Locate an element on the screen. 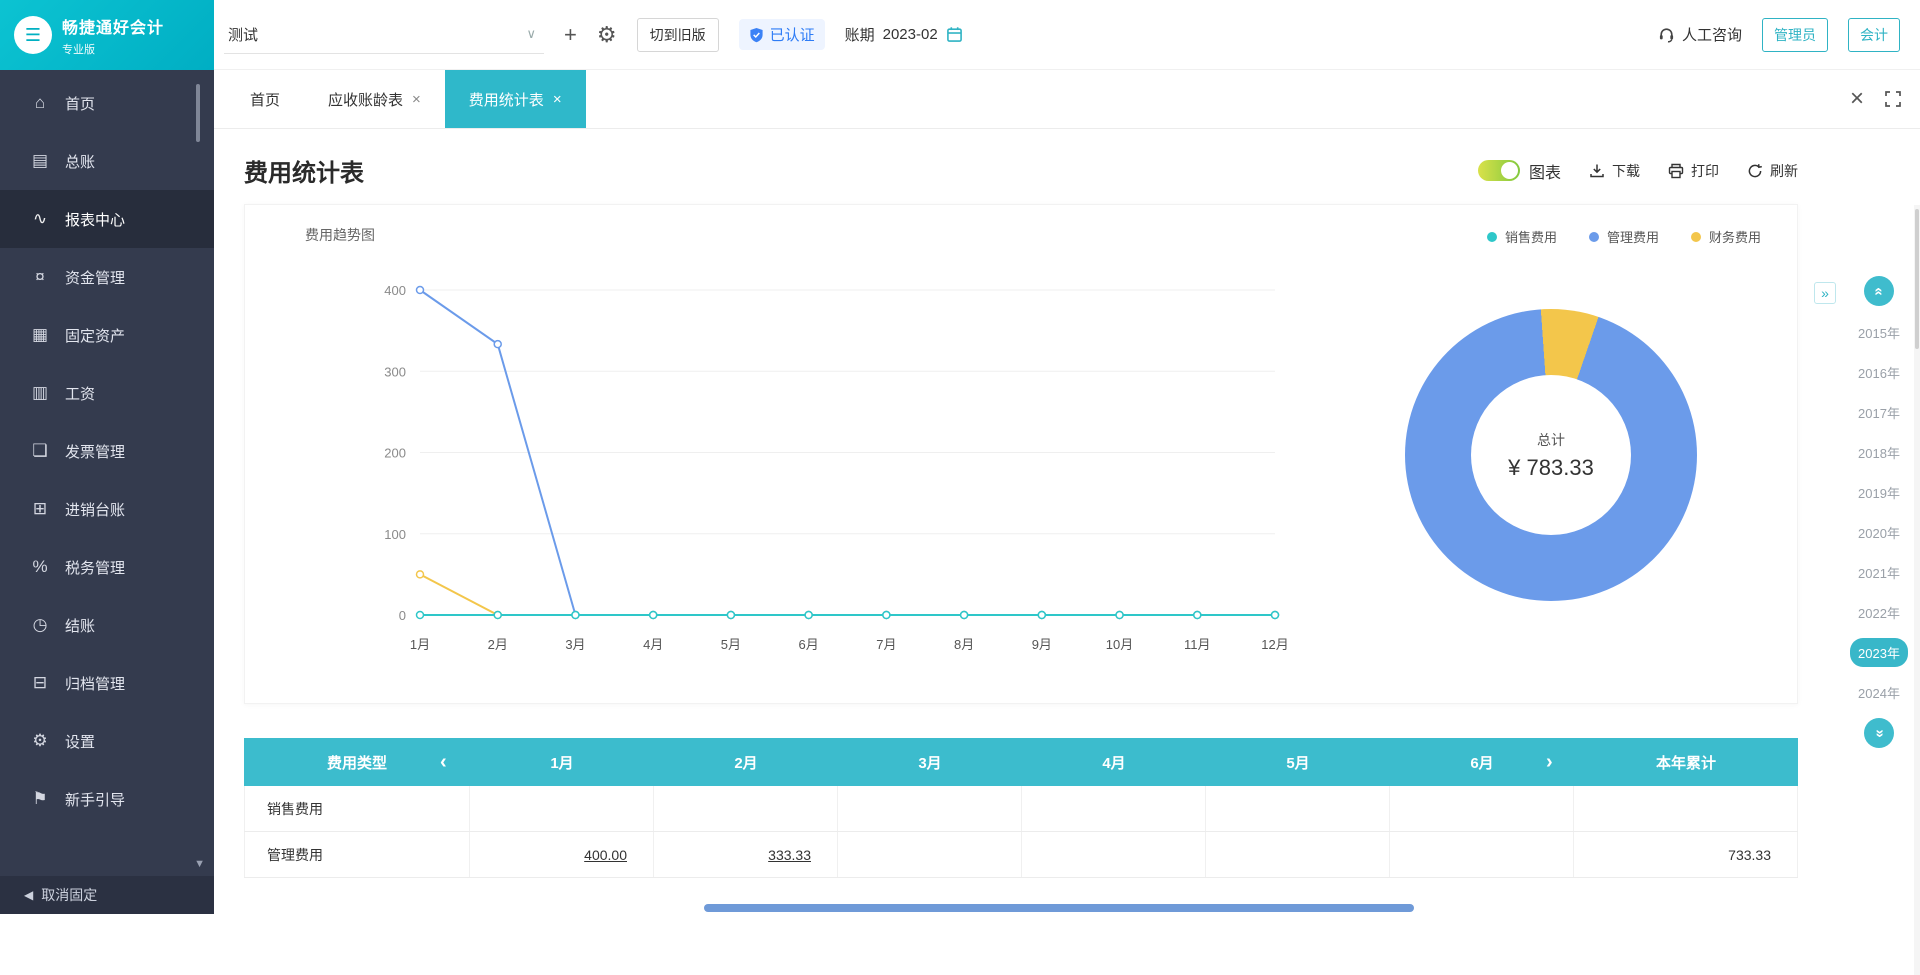 This screenshot has height=975, width=1920. svg-text: 2月 is located at coordinates (498, 644).